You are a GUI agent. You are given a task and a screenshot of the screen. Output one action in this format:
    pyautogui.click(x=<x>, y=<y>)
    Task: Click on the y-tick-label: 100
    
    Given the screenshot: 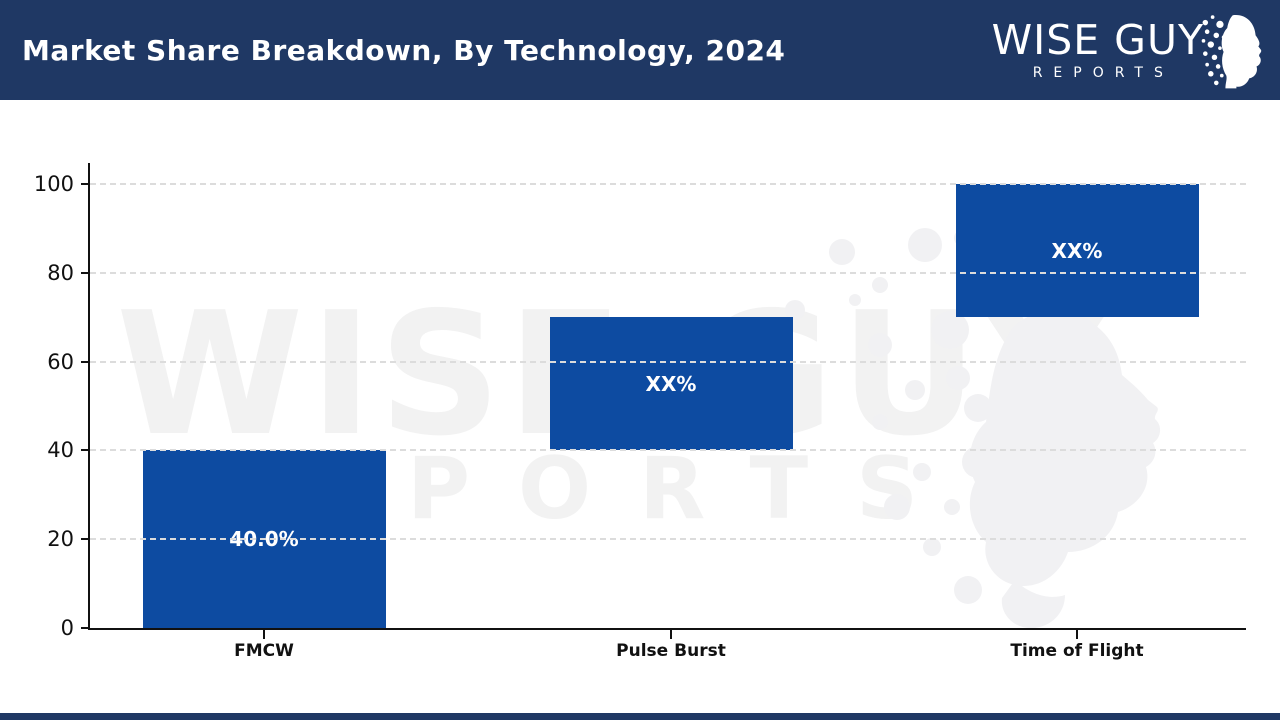 What is the action you would take?
    pyautogui.click(x=53, y=184)
    